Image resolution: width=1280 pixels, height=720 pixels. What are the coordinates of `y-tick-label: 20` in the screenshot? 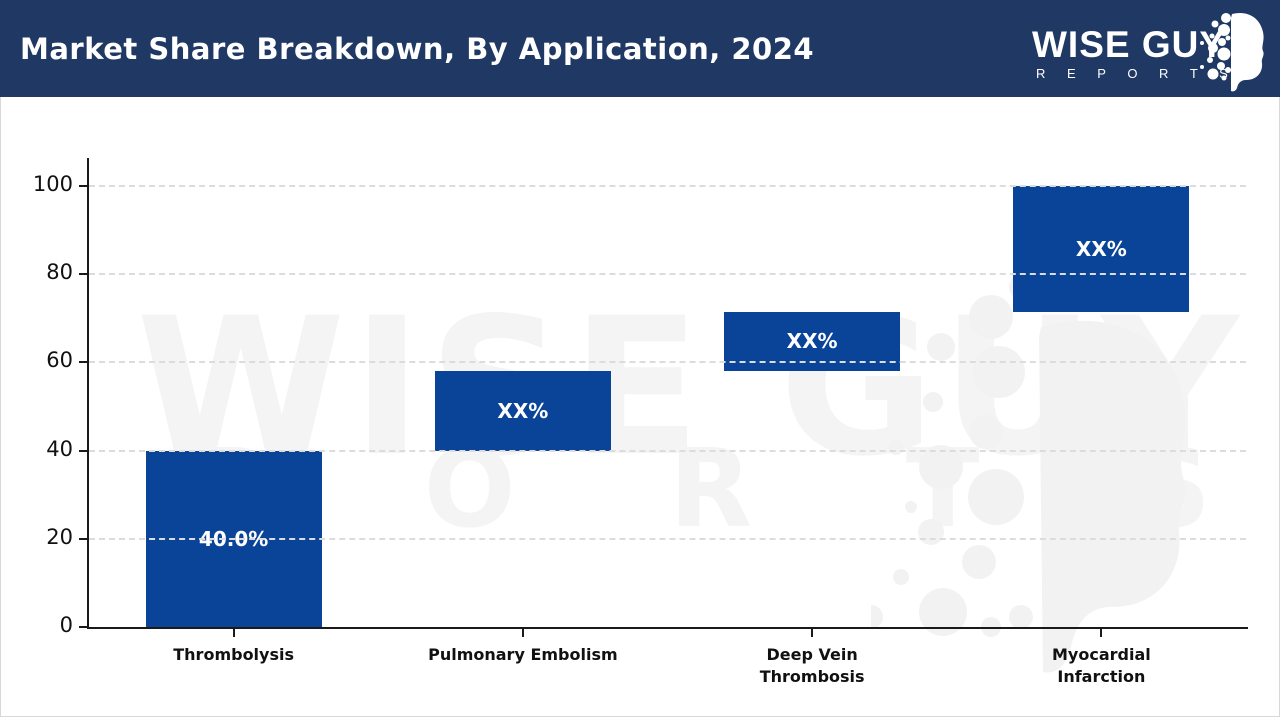 It's located at (59, 536).